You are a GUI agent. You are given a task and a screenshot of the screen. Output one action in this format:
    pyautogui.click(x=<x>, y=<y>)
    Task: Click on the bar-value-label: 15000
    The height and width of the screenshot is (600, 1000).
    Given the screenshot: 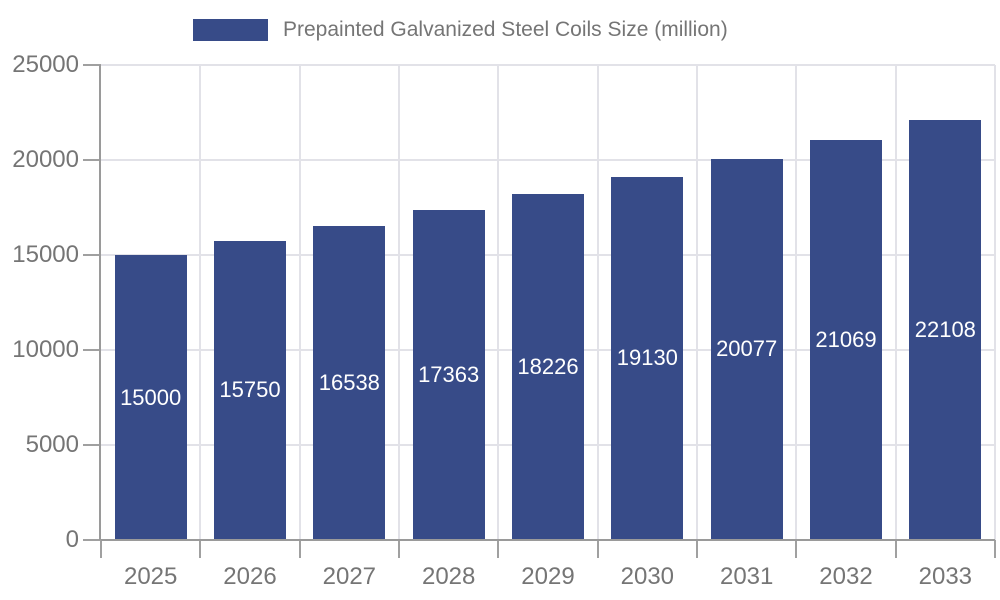 What is the action you would take?
    pyautogui.click(x=151, y=397)
    